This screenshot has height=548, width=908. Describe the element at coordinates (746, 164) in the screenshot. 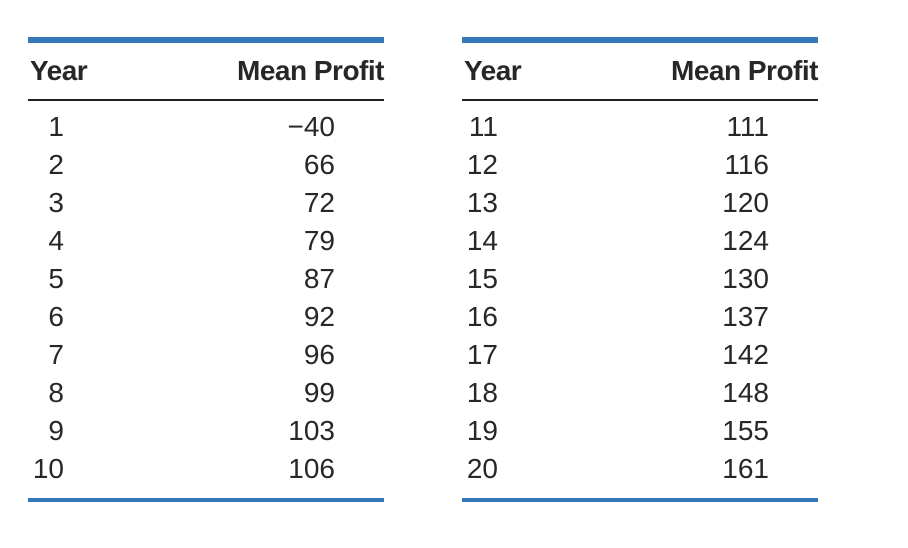

I see `profit-cell: 116` at that location.